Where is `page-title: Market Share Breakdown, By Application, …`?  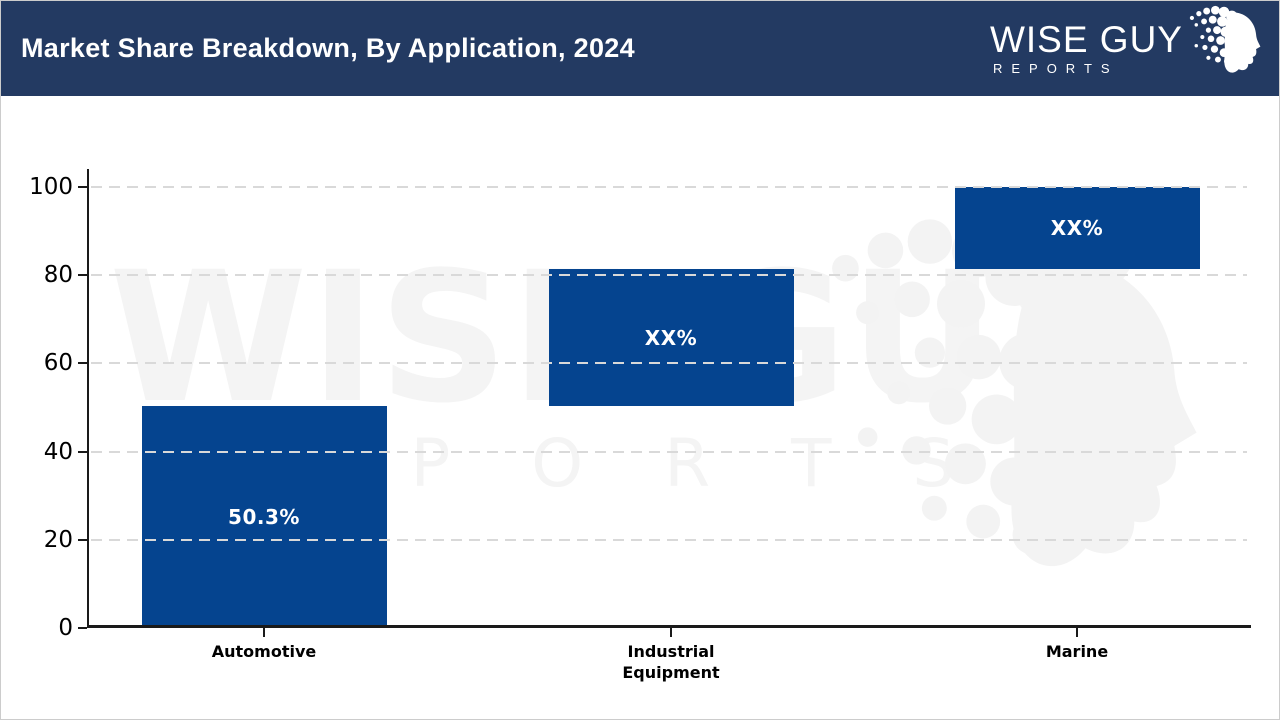
page-title: Market Share Breakdown, By Application, … is located at coordinates (328, 48).